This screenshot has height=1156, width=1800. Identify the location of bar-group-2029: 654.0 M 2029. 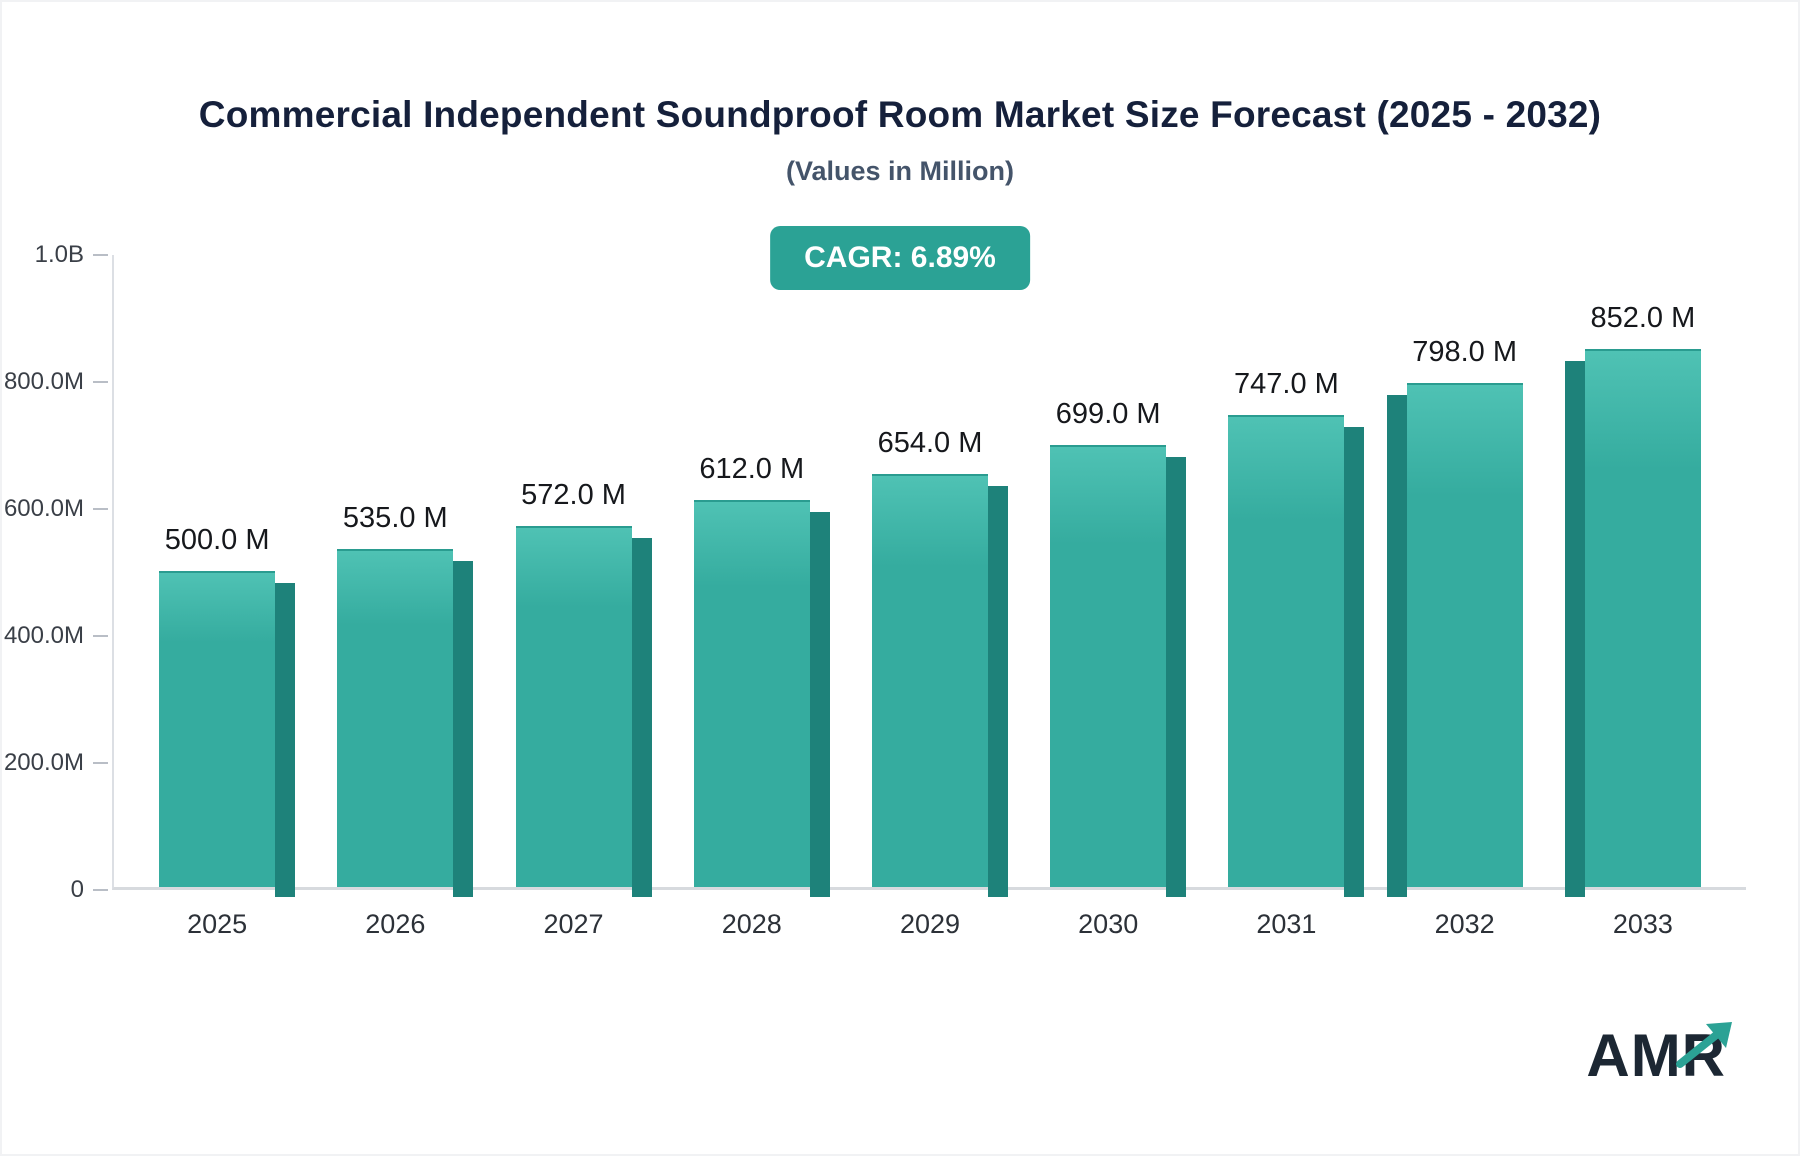
(930, 597).